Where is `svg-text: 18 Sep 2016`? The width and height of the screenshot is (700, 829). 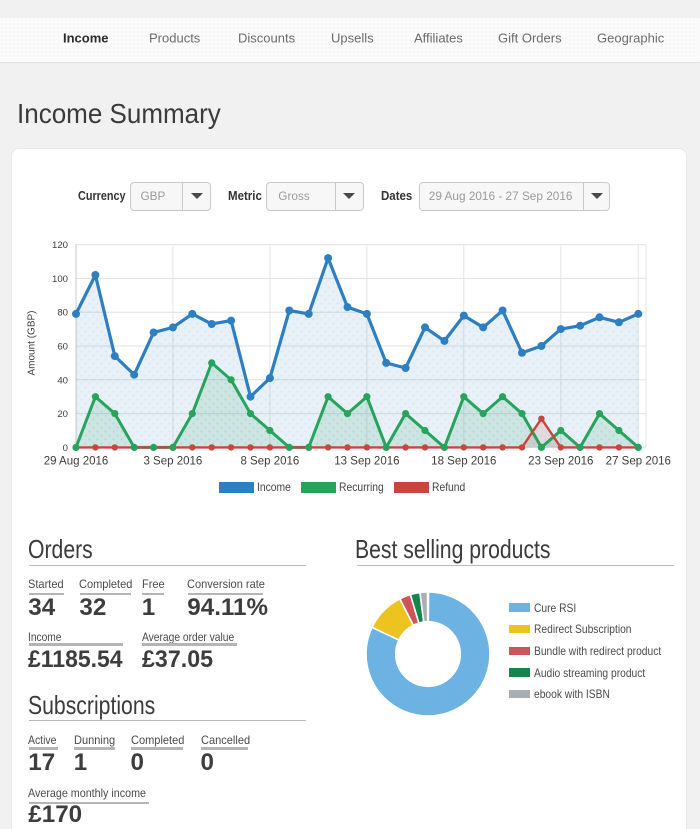
svg-text: 18 Sep 2016 is located at coordinates (463, 461).